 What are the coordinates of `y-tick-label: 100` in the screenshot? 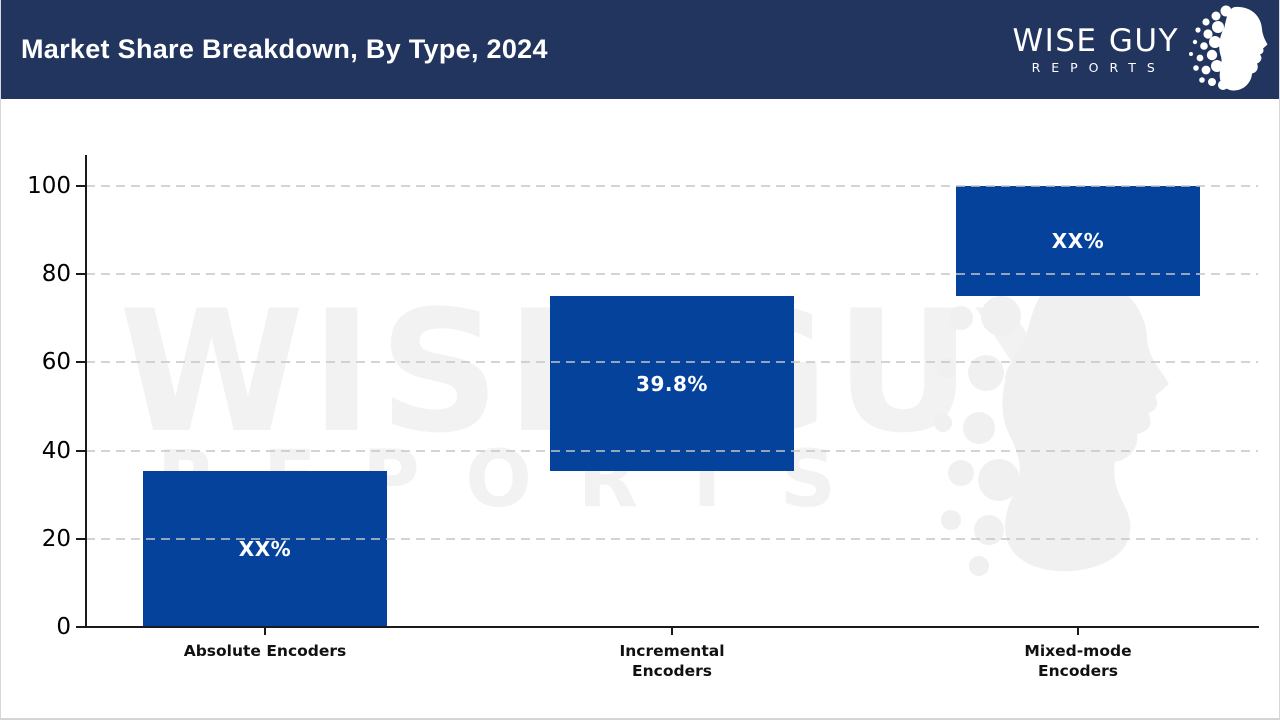 It's located at (49, 185).